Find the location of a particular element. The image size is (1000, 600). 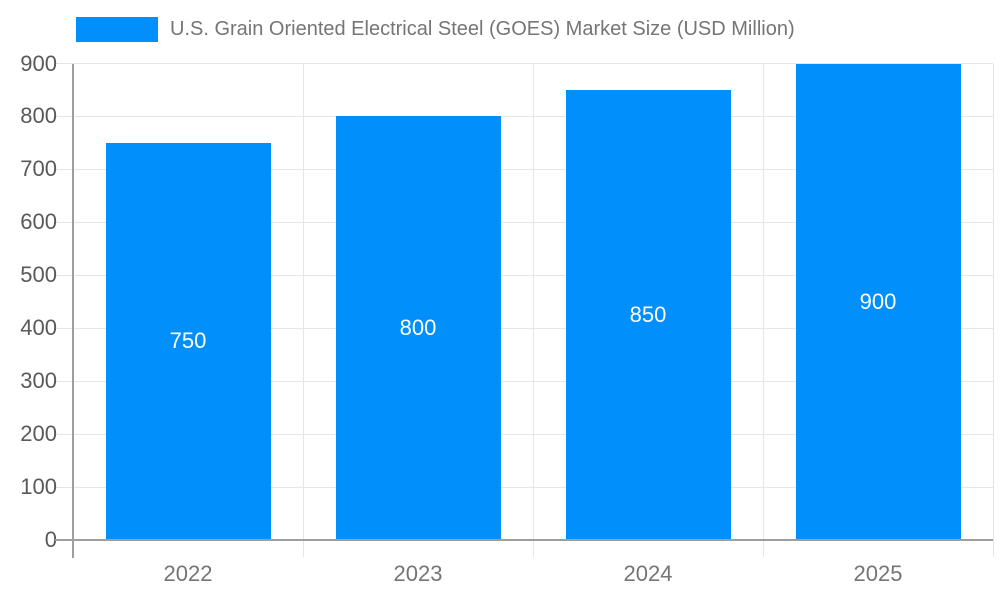

bar-value-label: 800 is located at coordinates (418, 328).